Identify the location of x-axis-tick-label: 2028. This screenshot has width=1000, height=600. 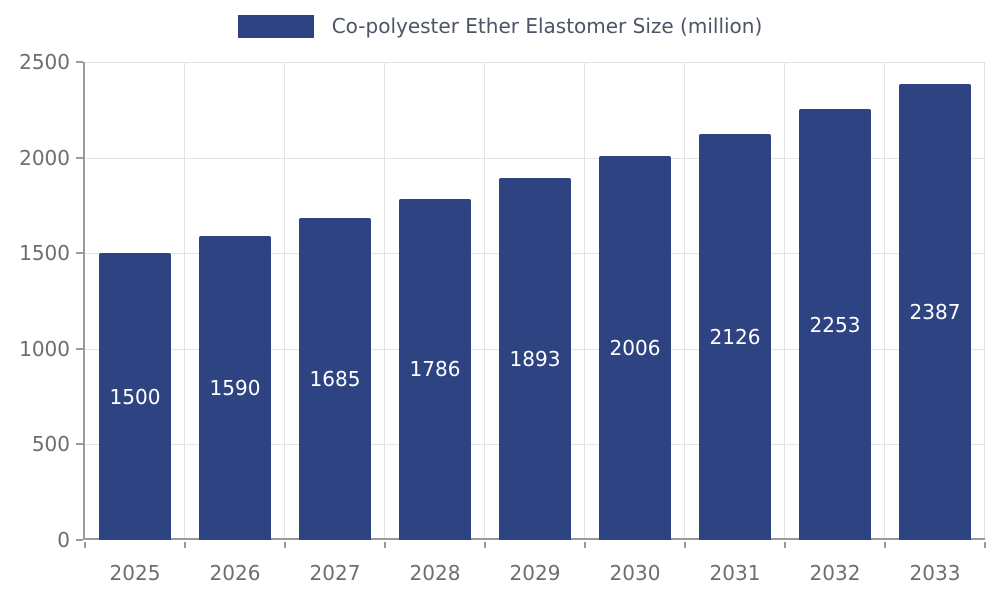
(435, 573).